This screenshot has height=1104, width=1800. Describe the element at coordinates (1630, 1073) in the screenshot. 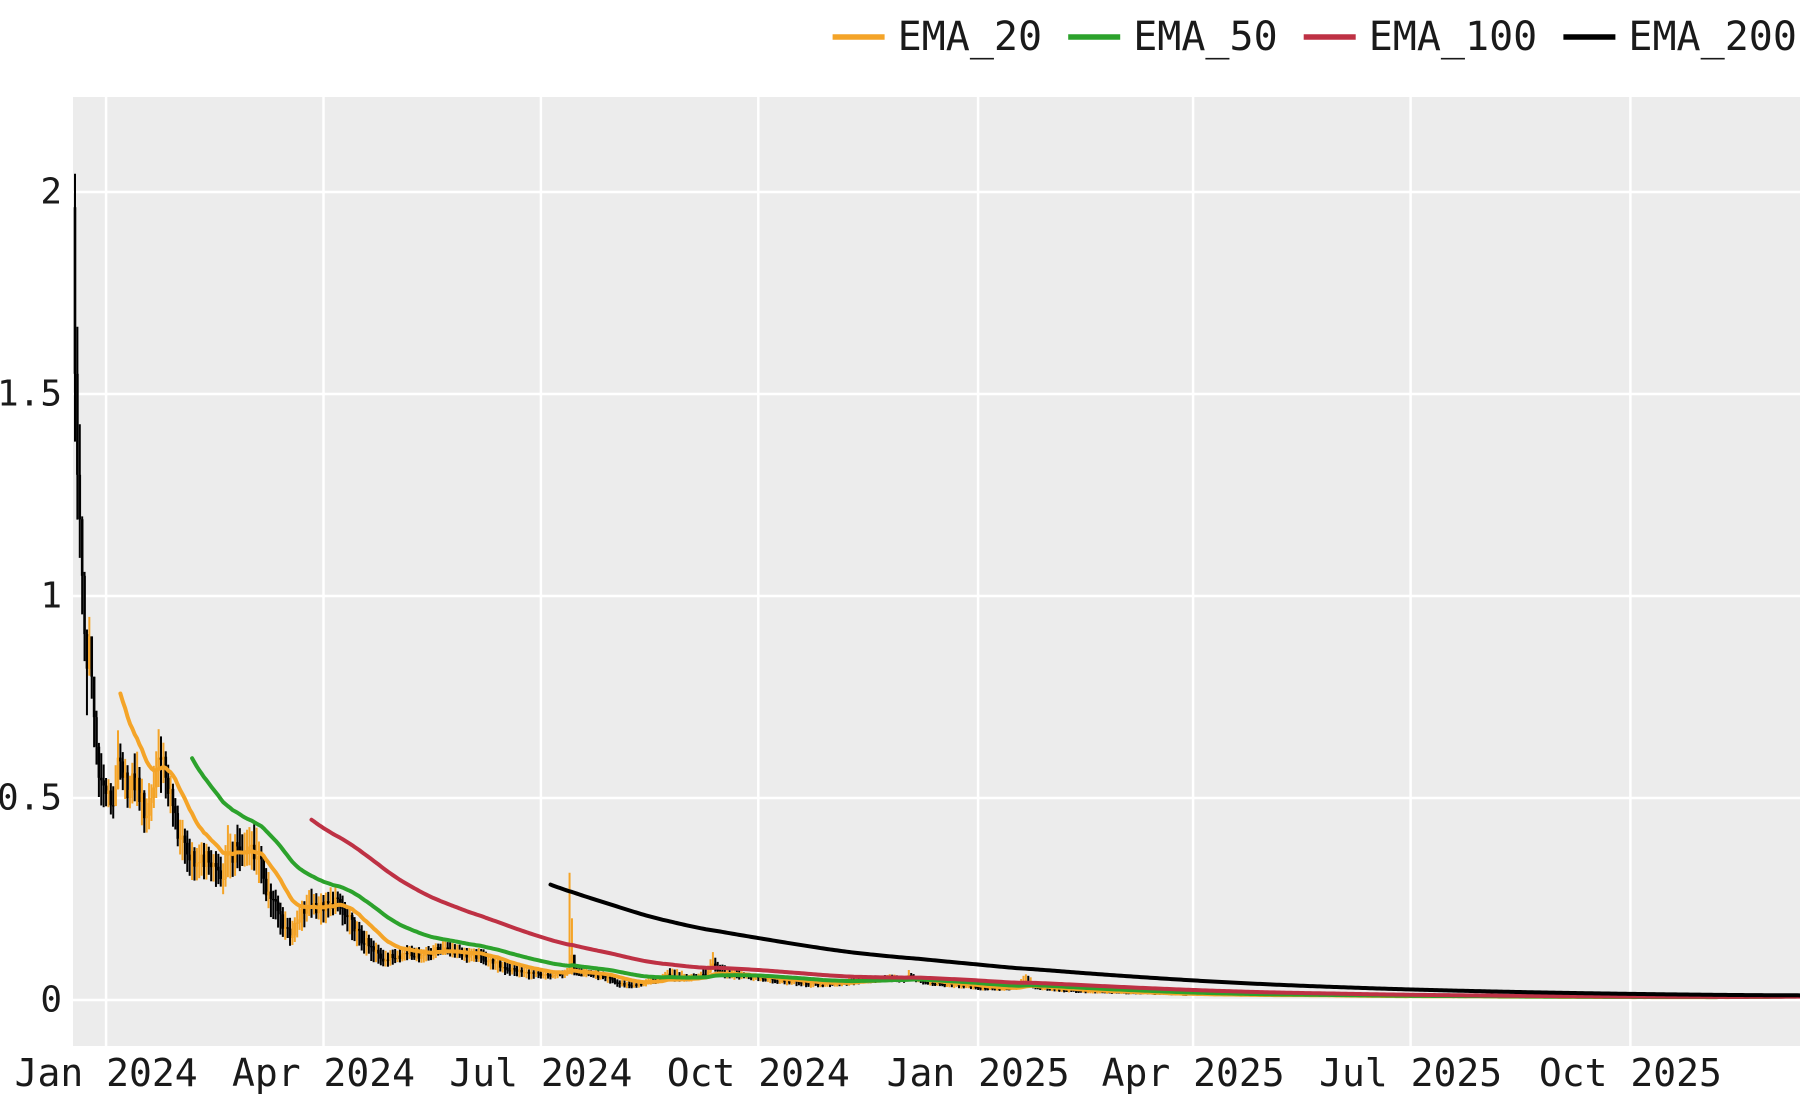

I see `x-tick-label: Oct 2025` at that location.